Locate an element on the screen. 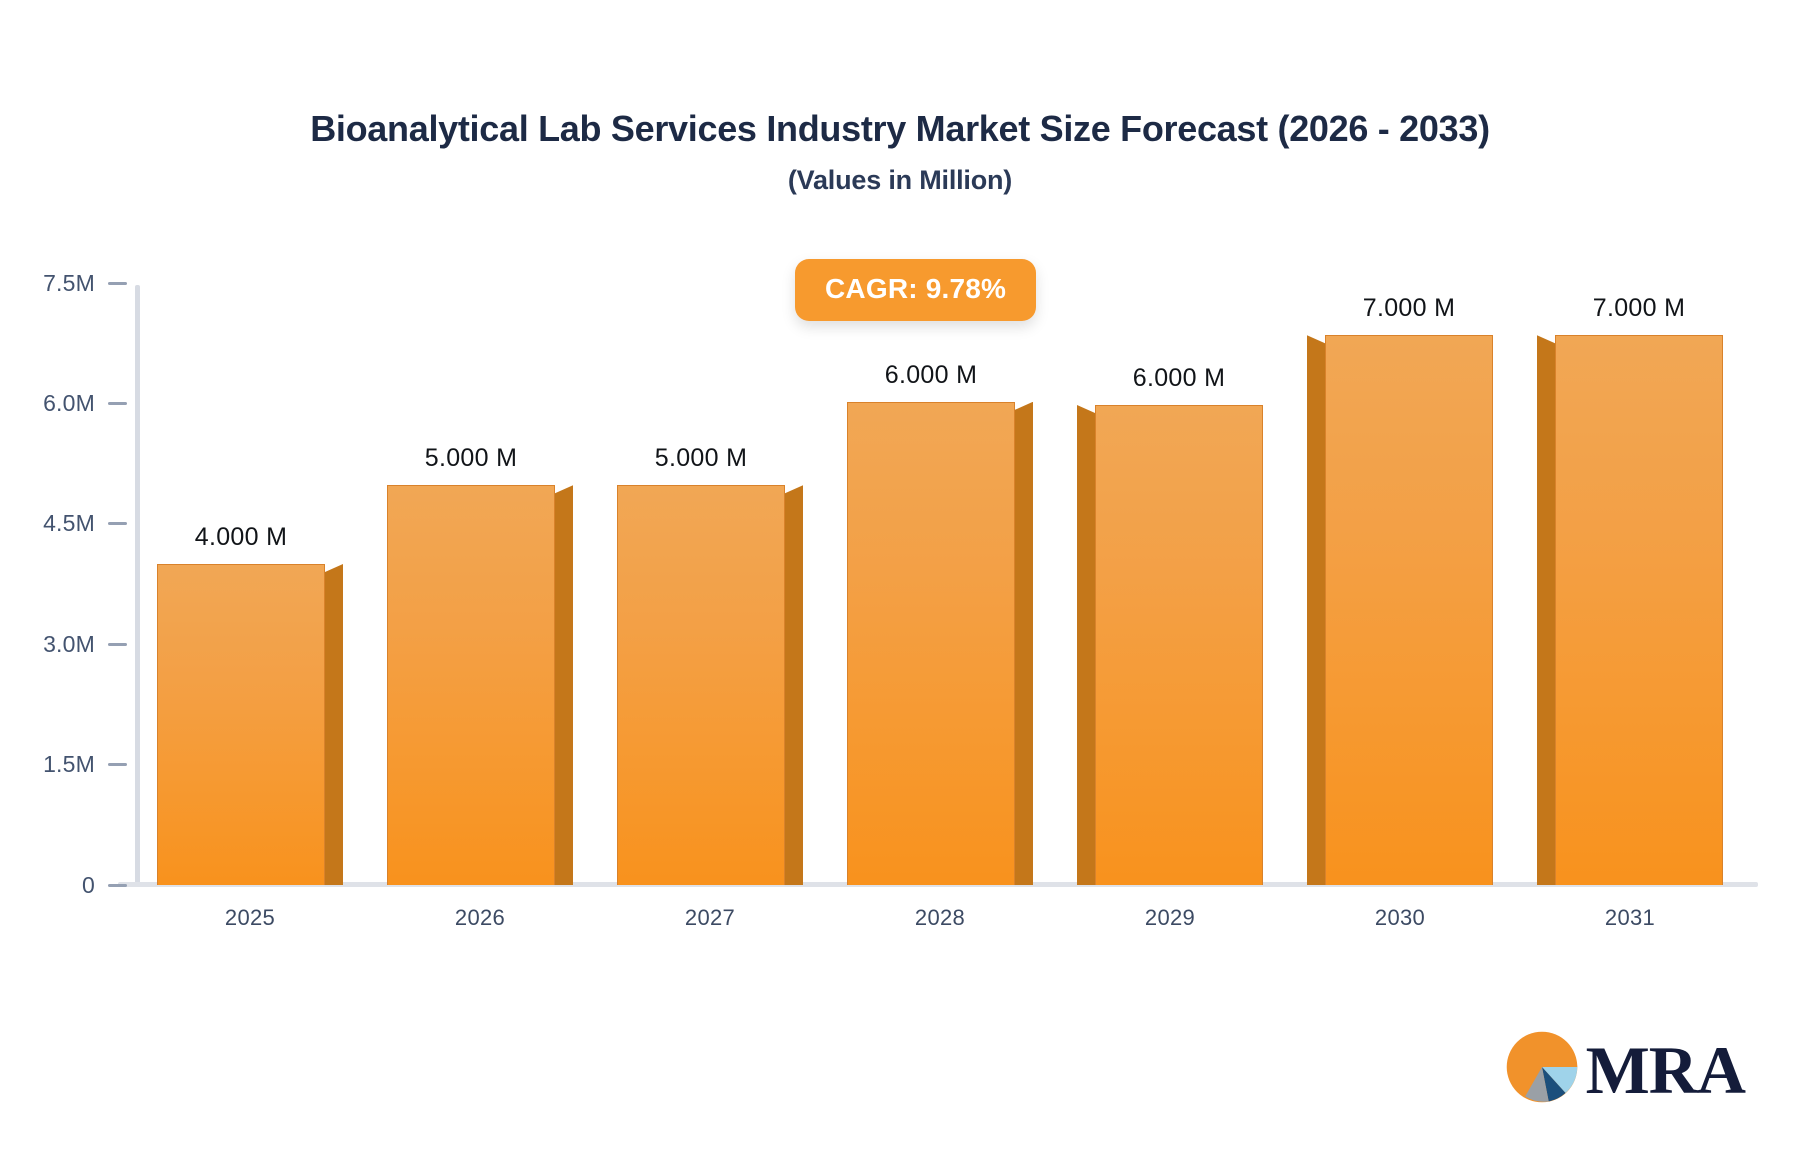 The image size is (1800, 1156). y-axis-tick: 0 is located at coordinates (63, 885).